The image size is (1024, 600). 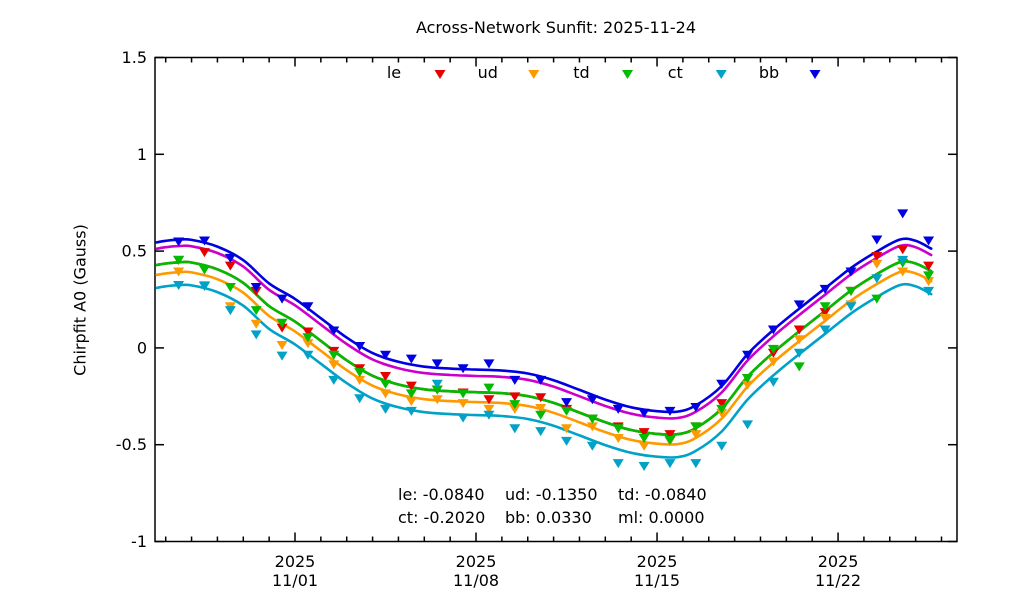 I want to click on legend-label-ct: ct, so click(x=675, y=72).